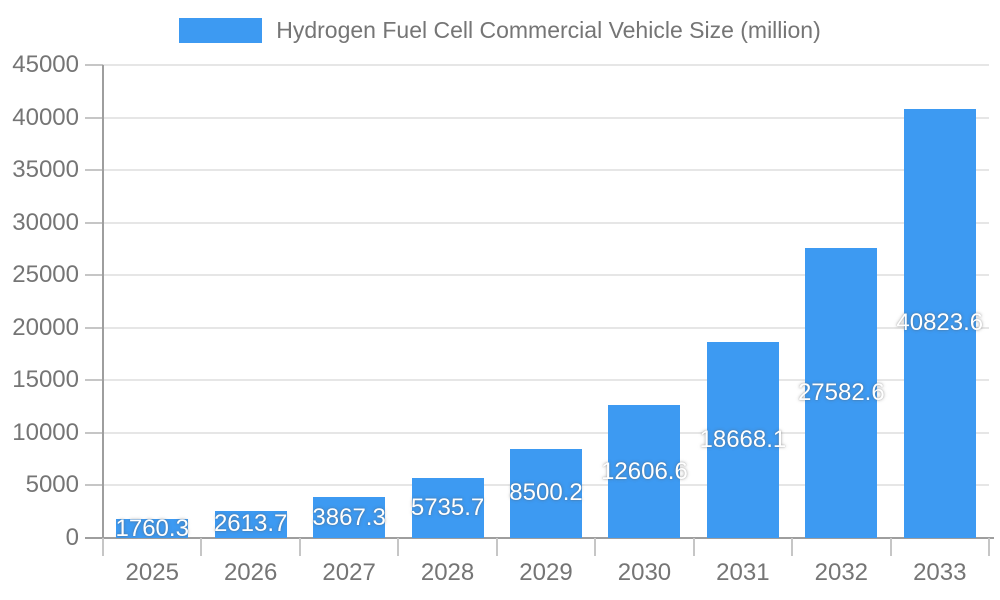 This screenshot has height=600, width=1000. I want to click on bar-value-label: 27582.6, so click(841, 393).